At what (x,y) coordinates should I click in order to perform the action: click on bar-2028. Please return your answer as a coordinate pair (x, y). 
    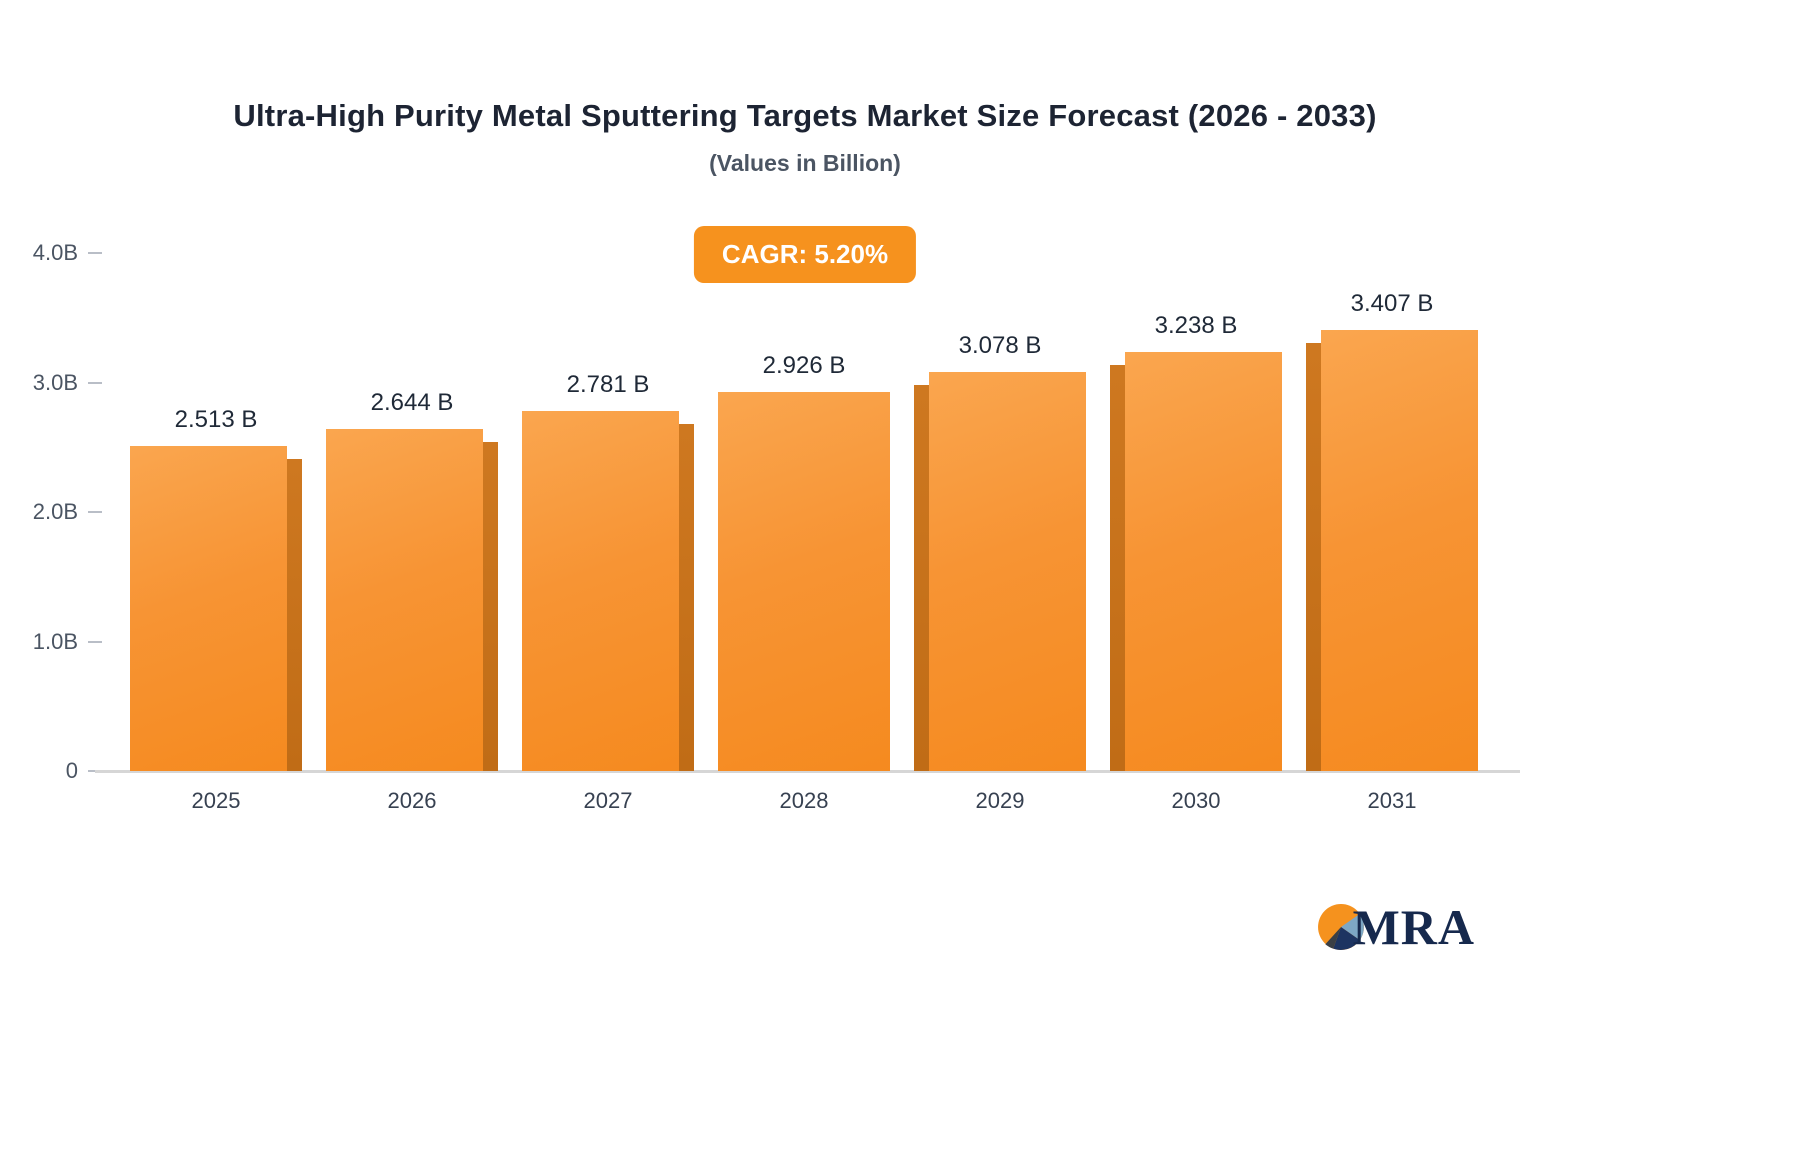
    Looking at the image, I should click on (804, 581).